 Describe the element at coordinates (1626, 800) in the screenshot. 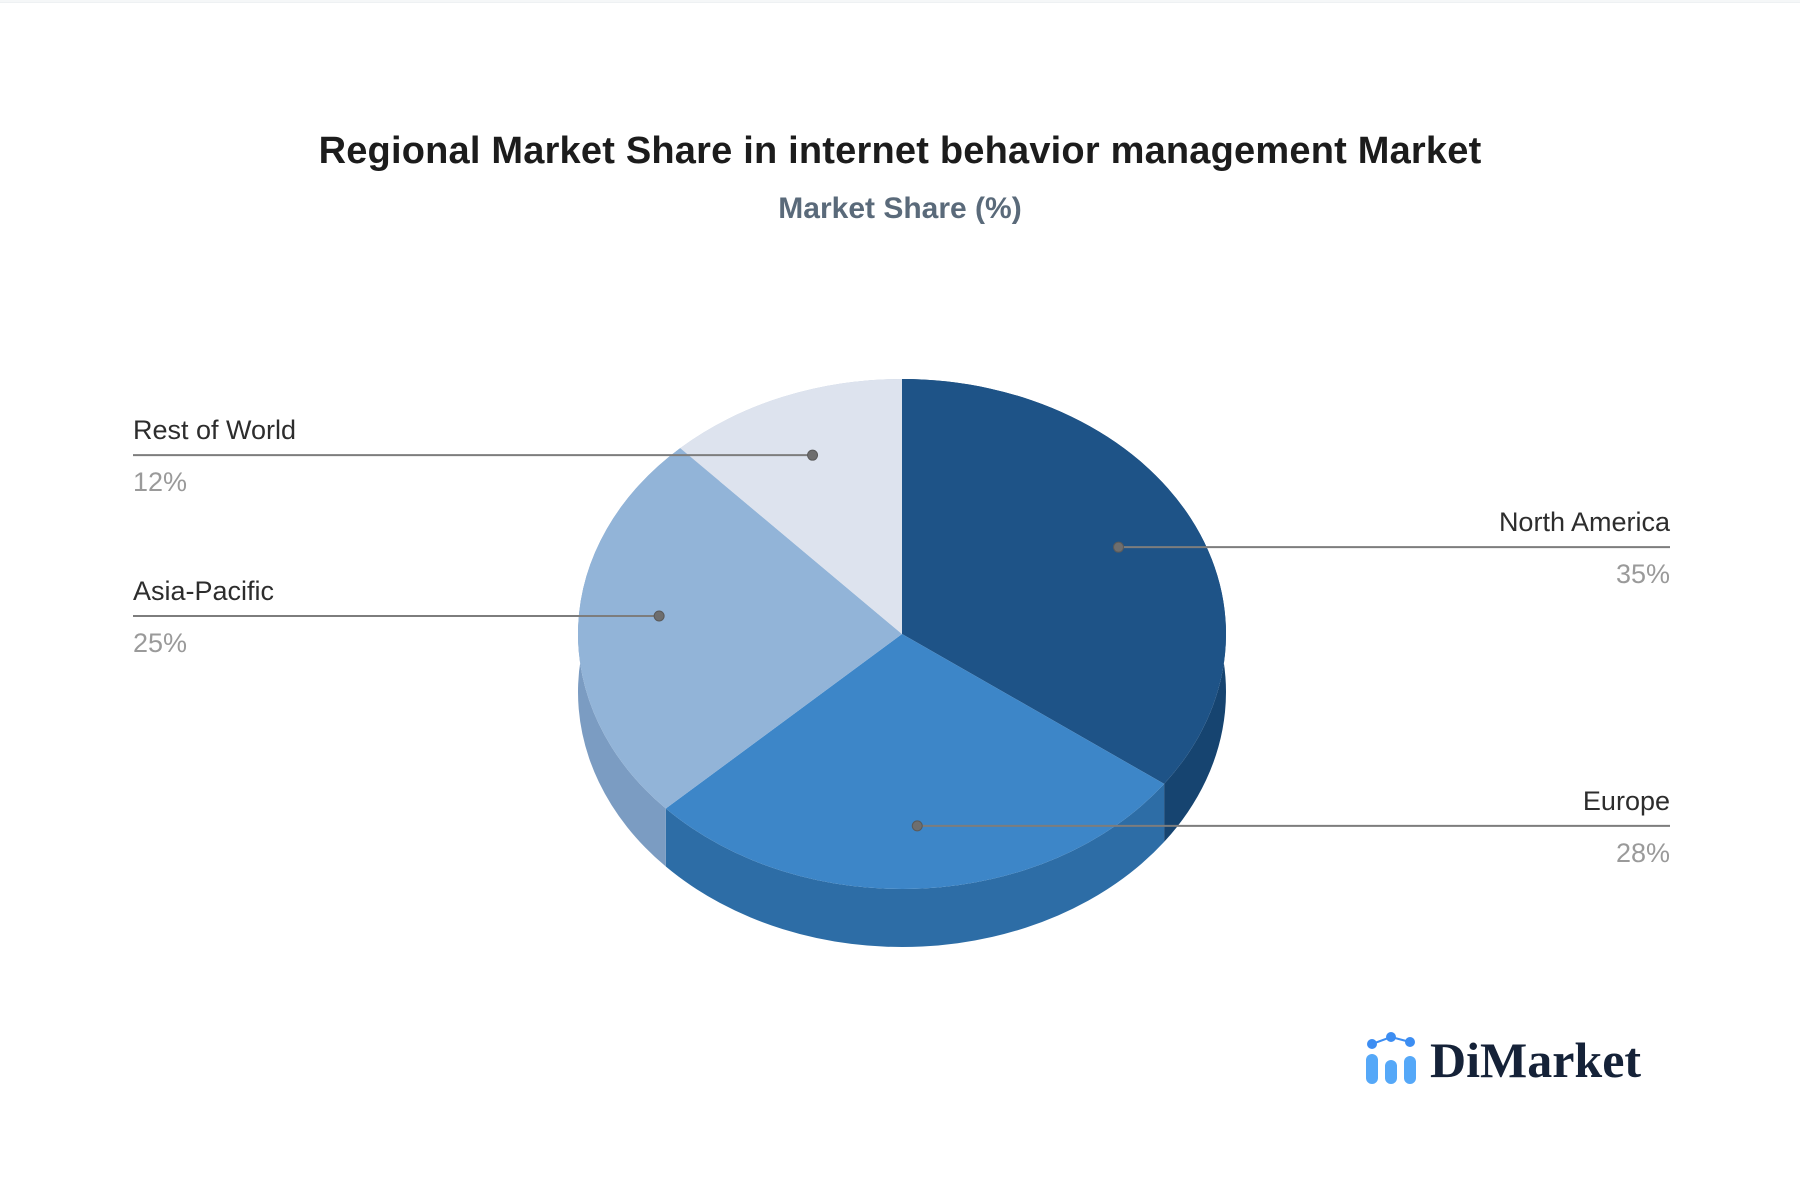

I see `slice-label: Europe` at that location.